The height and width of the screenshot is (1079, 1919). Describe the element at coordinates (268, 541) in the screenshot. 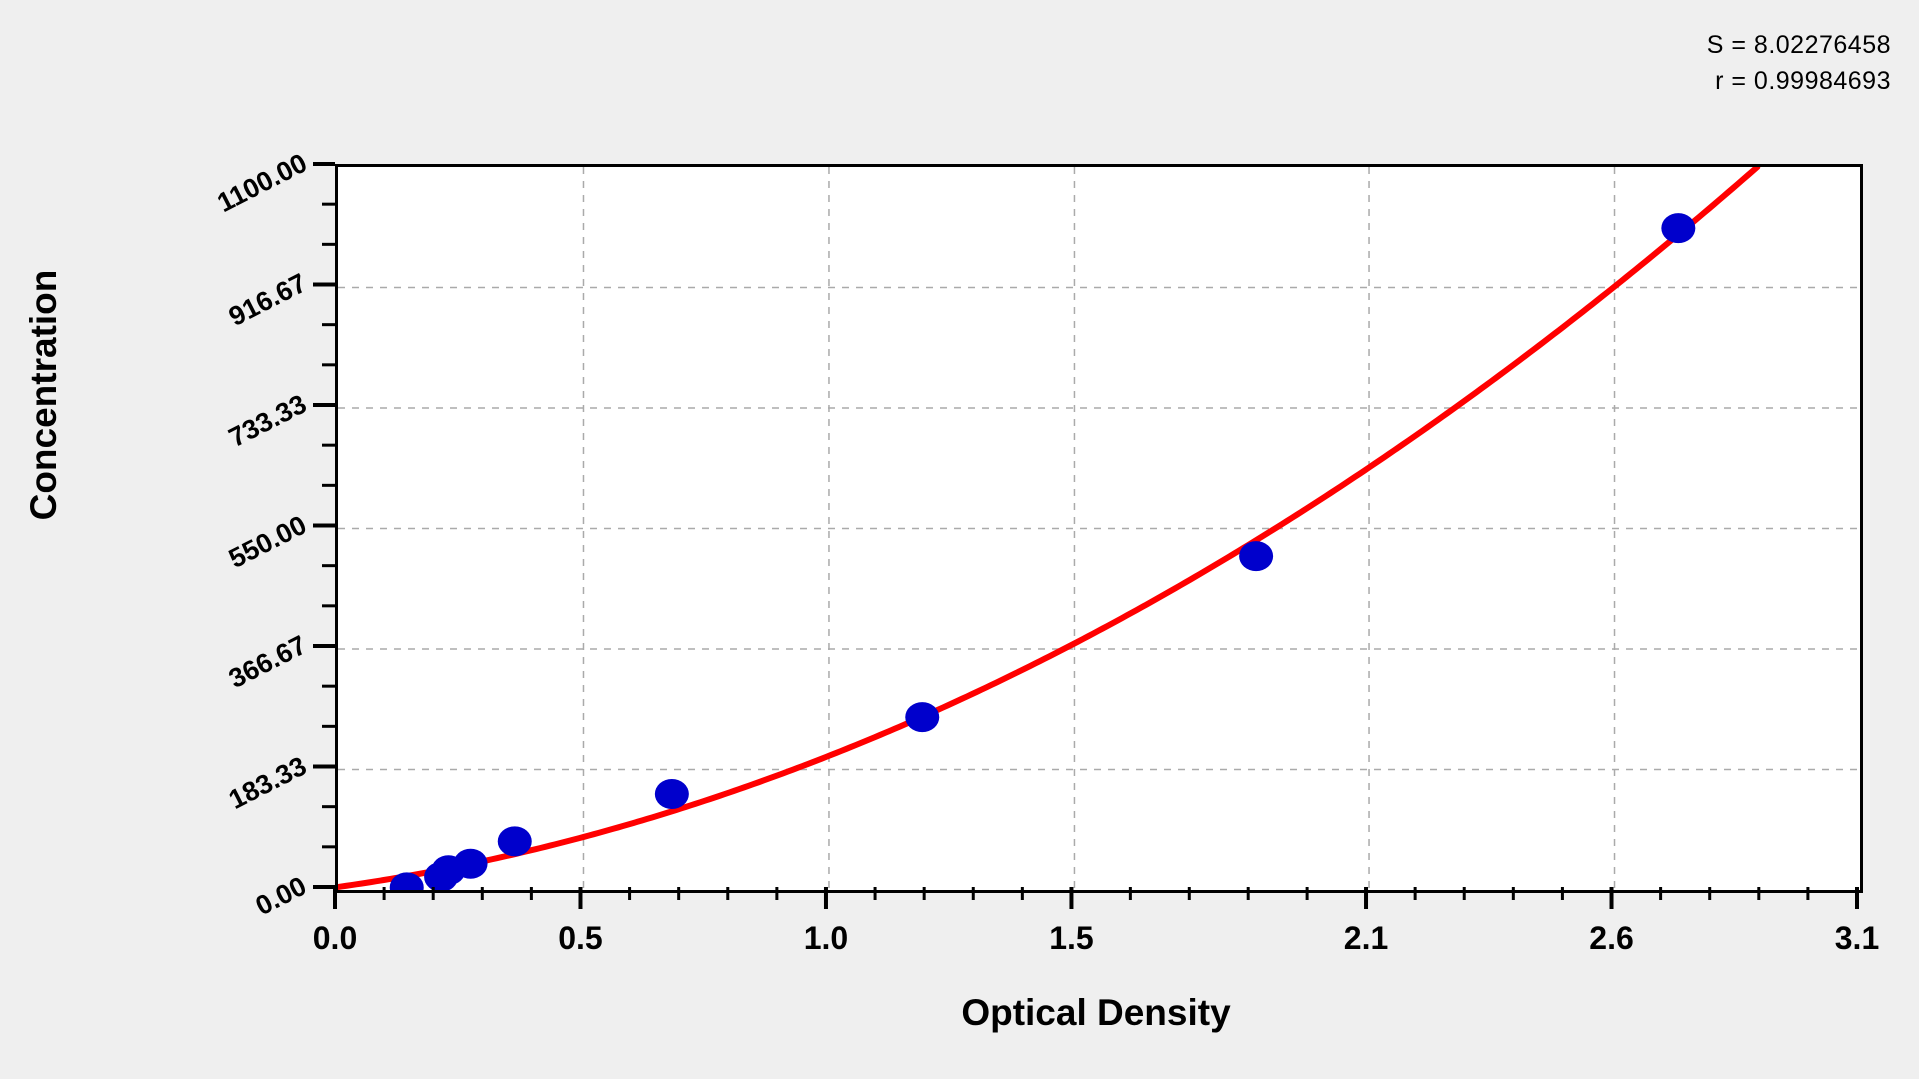

I see `y-axis-tick-label: 550.00` at that location.